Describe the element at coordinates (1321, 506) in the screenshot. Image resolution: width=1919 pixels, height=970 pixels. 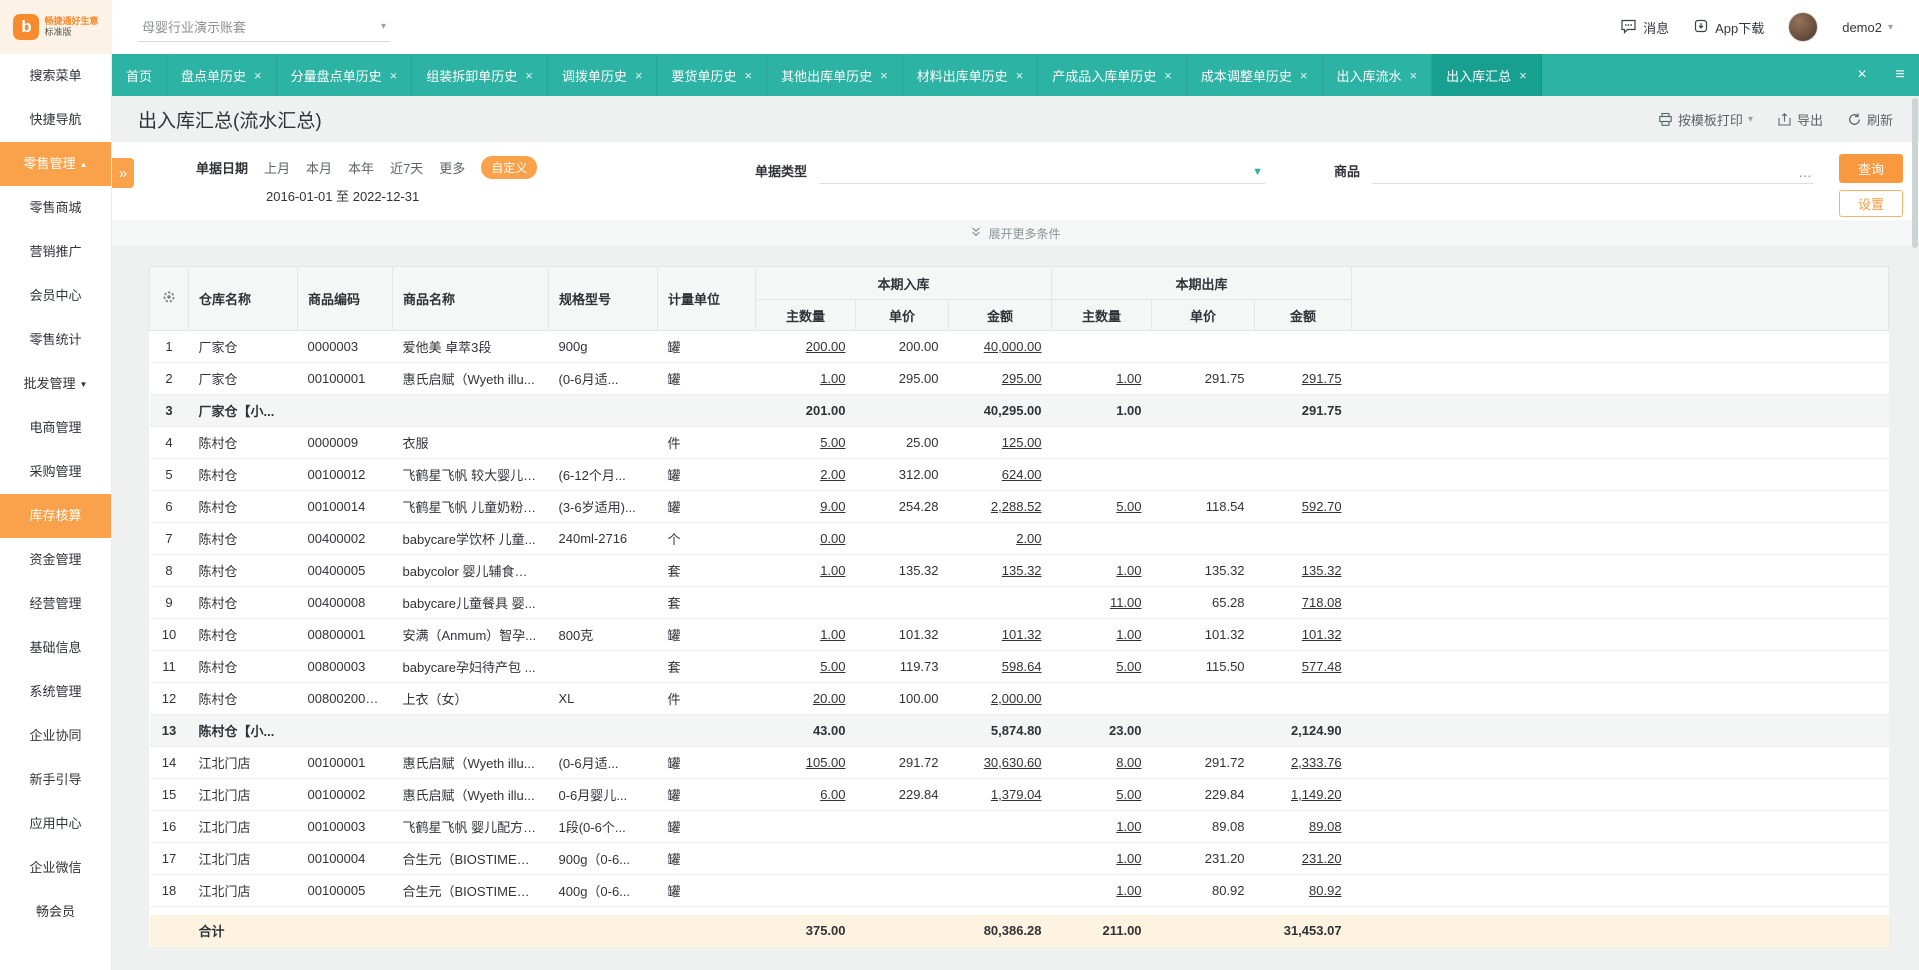
I see `cell-out-amount-link: 592.70` at that location.